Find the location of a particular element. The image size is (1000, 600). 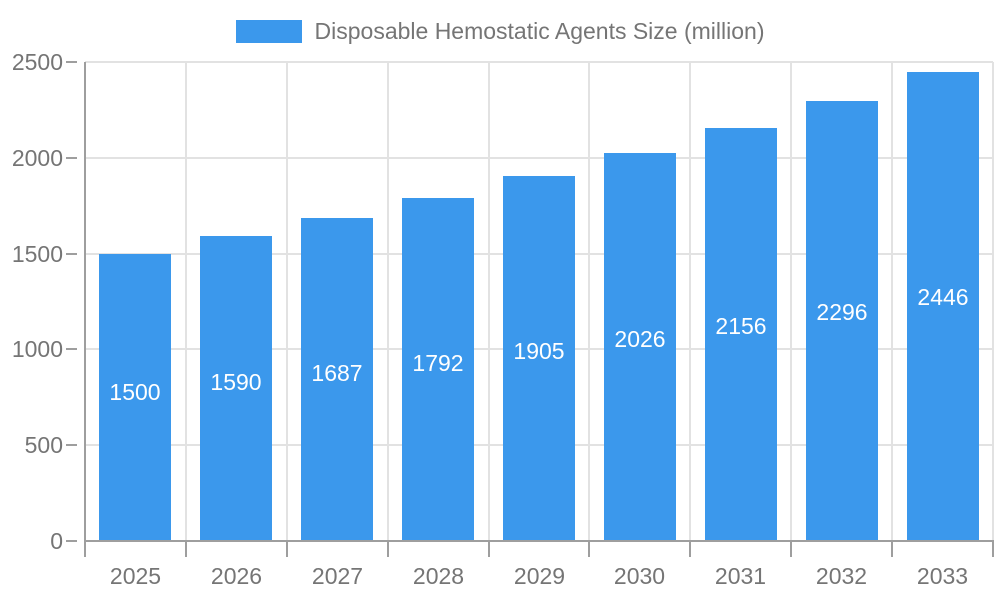

bar-2027: 1687 is located at coordinates (337, 379).